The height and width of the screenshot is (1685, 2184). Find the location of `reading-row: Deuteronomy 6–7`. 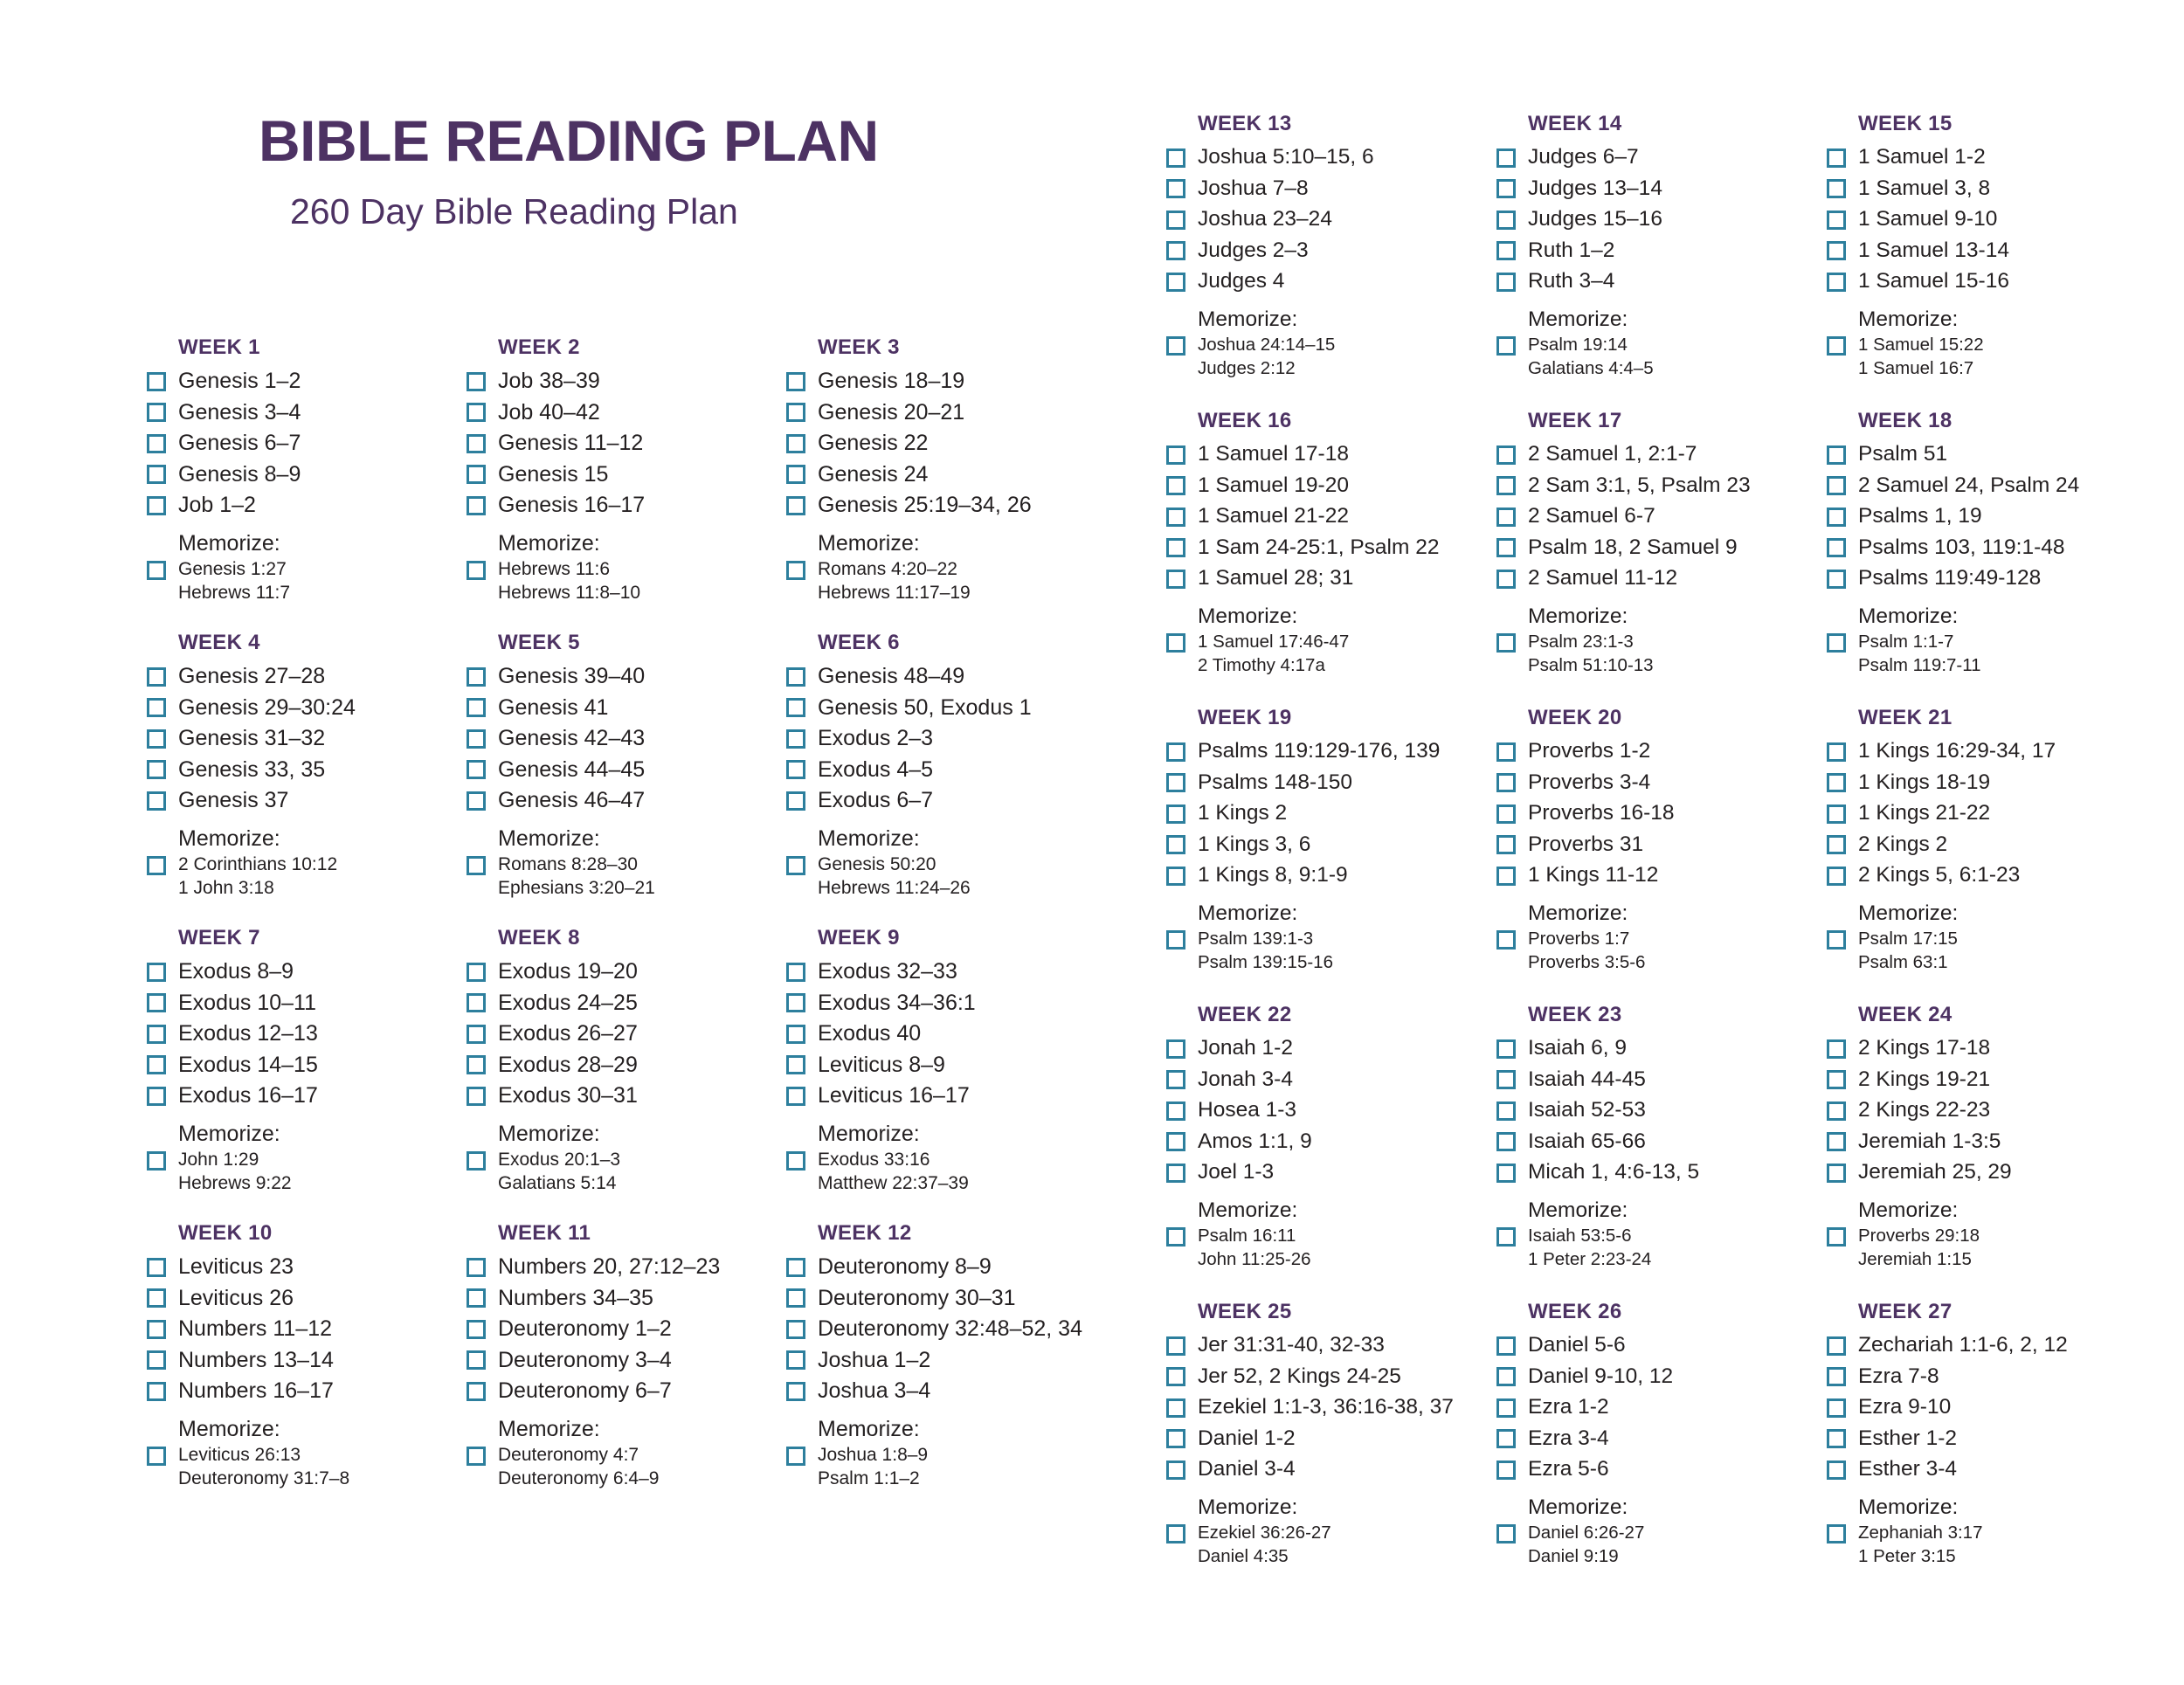

reading-row: Deuteronomy 6–7 is located at coordinates (626, 1391).